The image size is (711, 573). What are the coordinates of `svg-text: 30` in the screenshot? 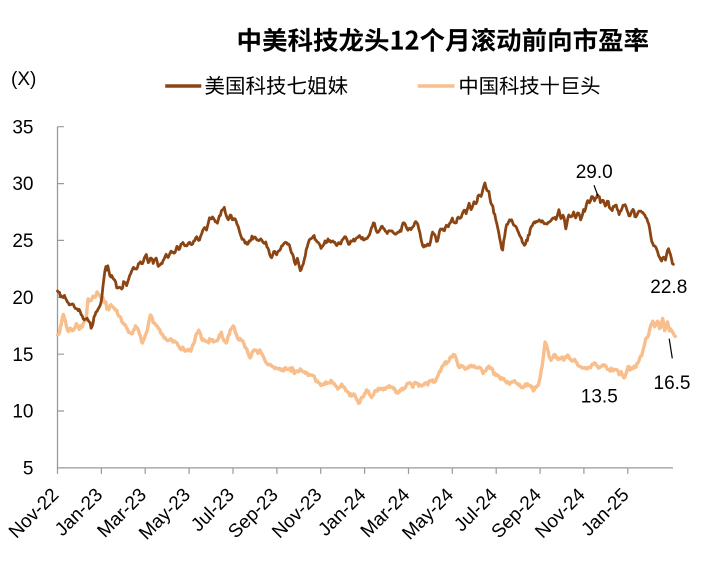 It's located at (22, 184).